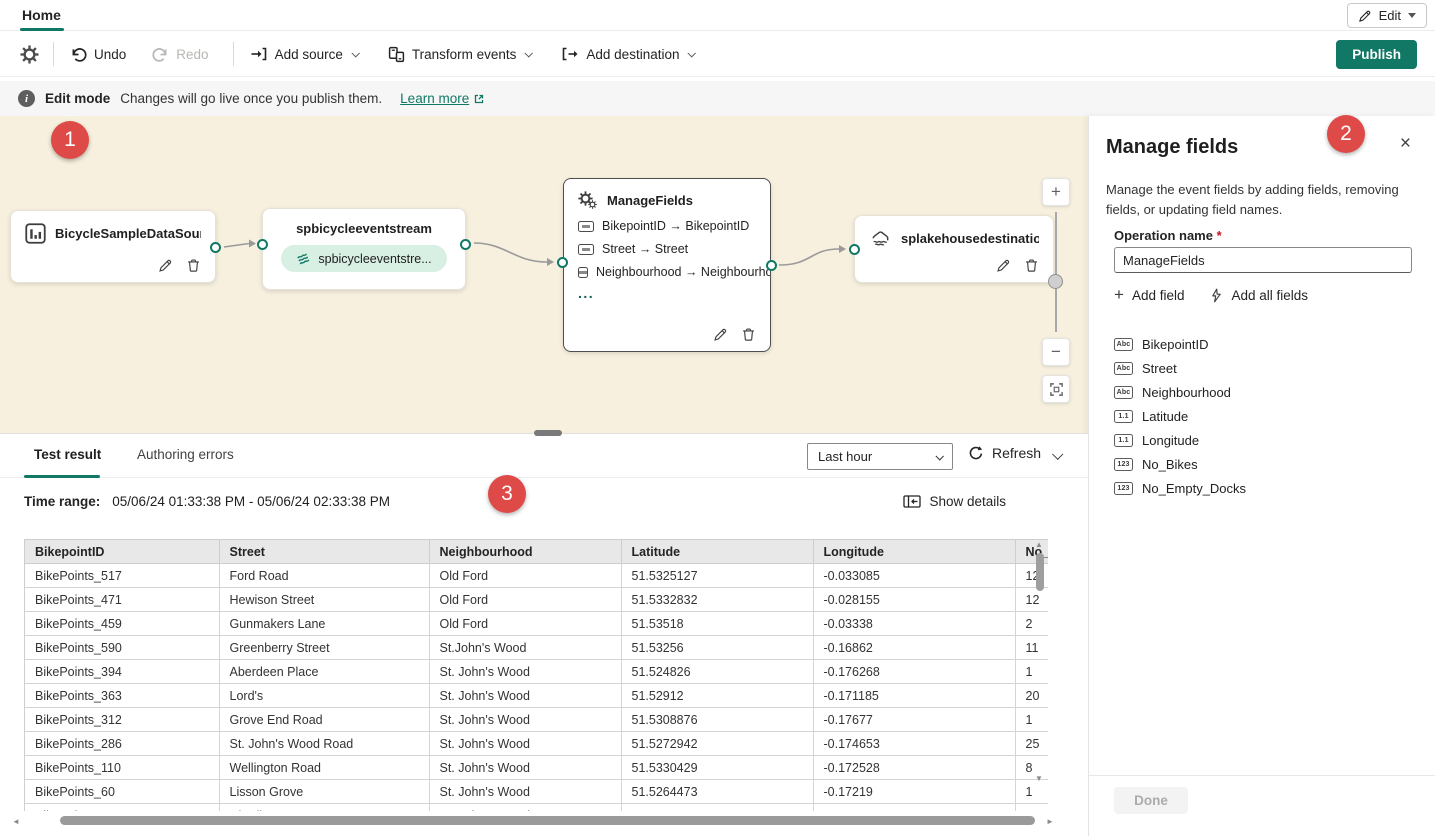 The height and width of the screenshot is (836, 1435). What do you see at coordinates (41, 15) in the screenshot?
I see `tab-home: Home` at bounding box center [41, 15].